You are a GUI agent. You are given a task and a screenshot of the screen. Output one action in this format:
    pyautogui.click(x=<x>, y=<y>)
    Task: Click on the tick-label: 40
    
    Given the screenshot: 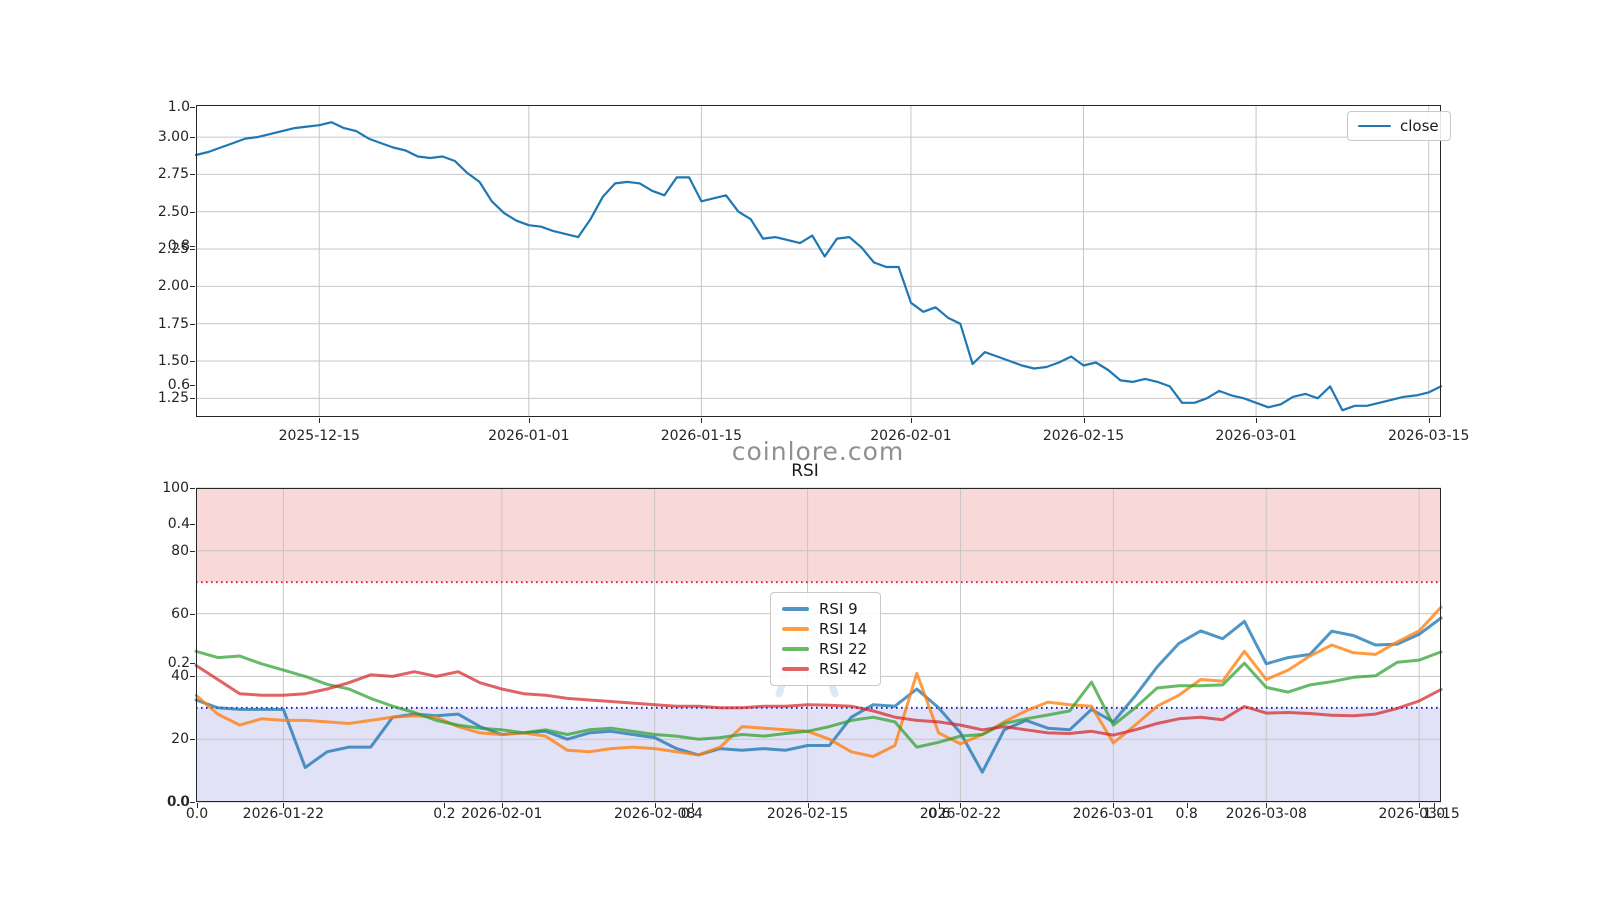 What is the action you would take?
    pyautogui.click(x=180, y=676)
    